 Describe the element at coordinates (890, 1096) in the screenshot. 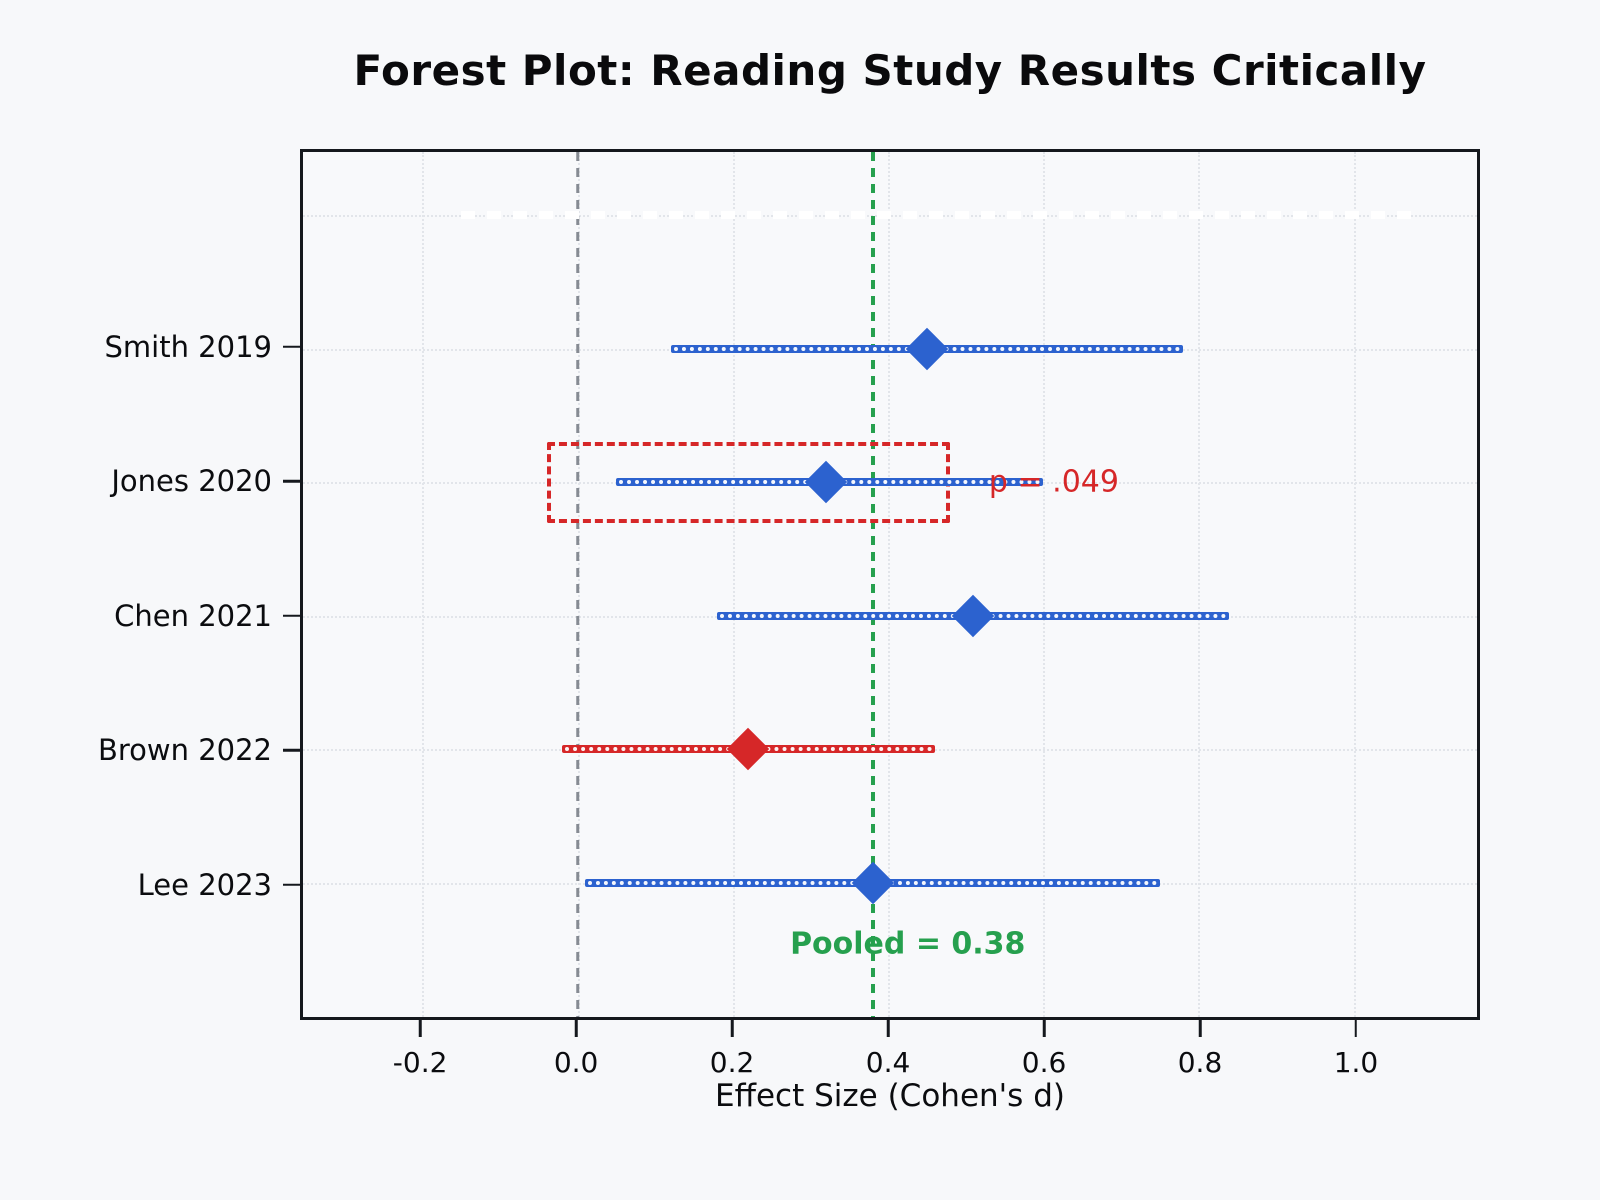

I see `x-axis-label: Effect Size (Cohen's d)` at that location.